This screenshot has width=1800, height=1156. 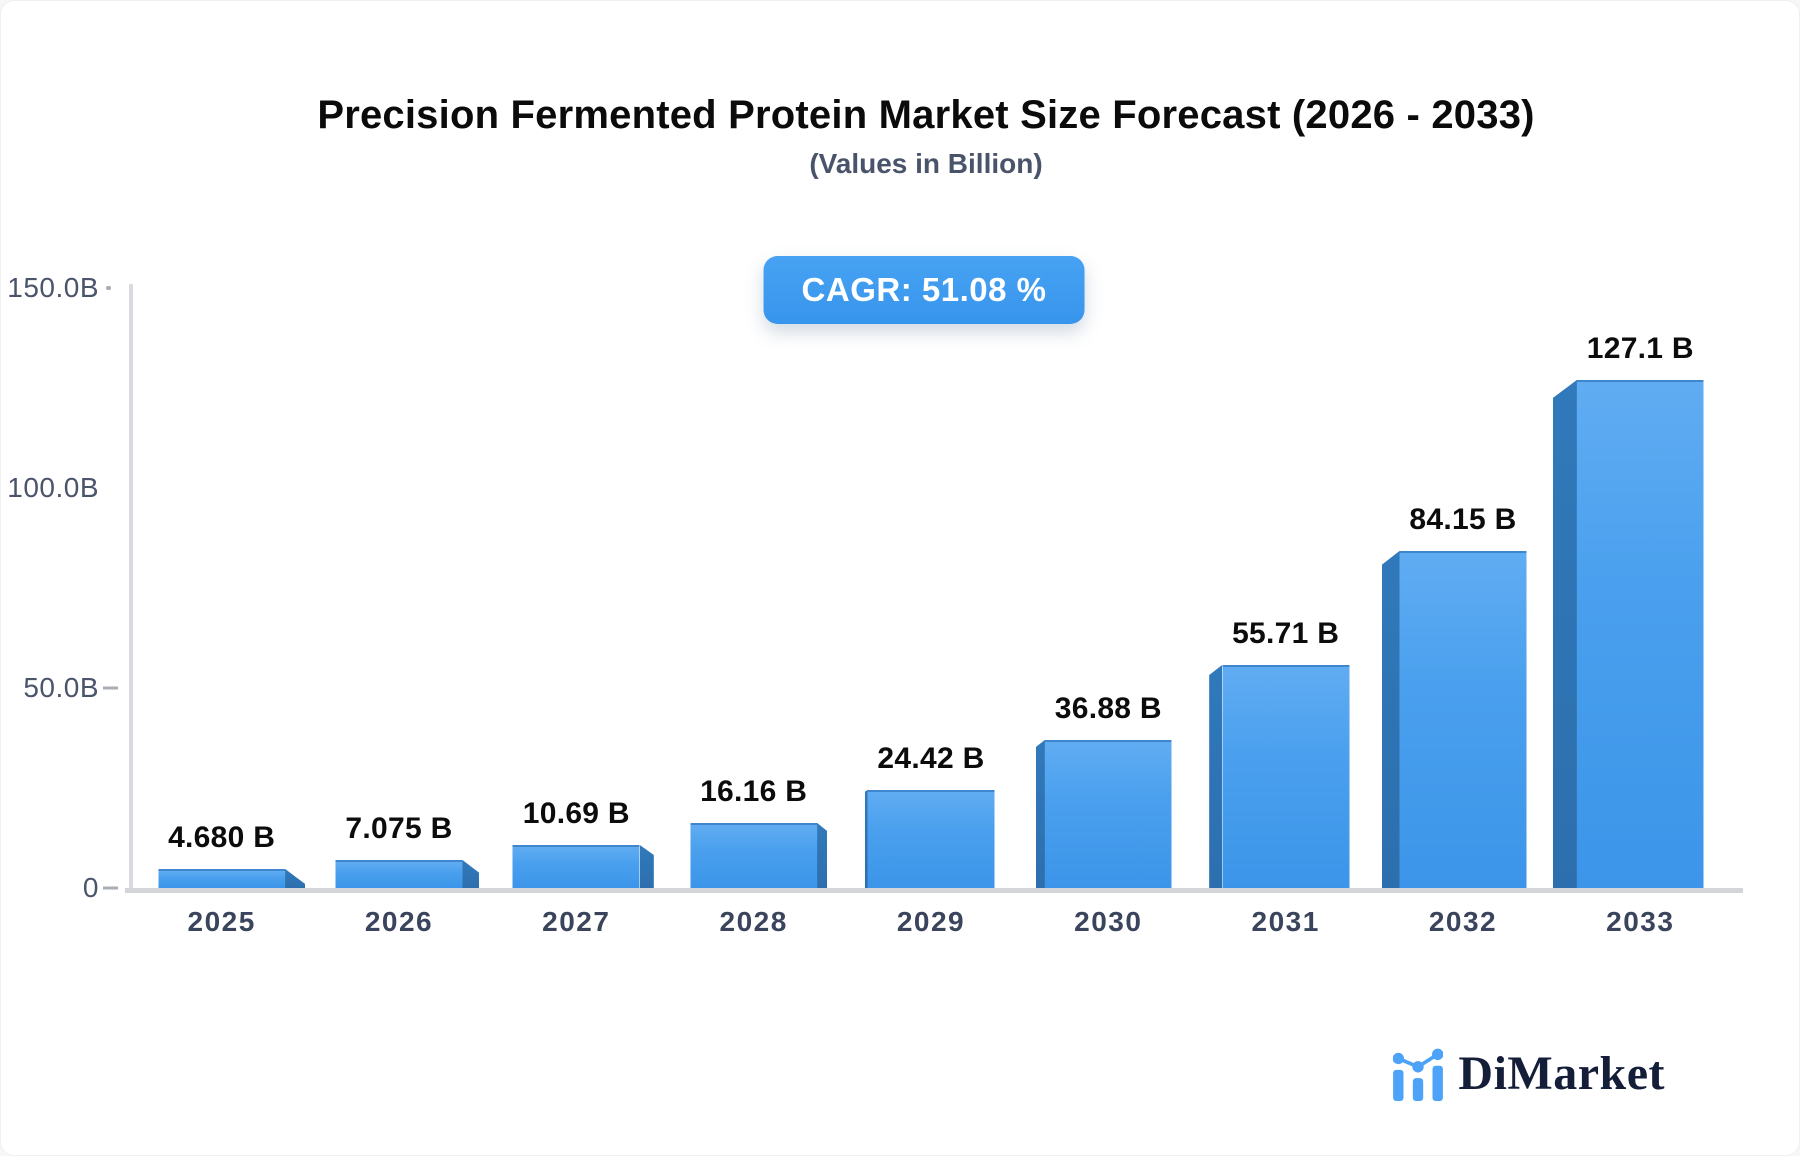 I want to click on x-axis-label: 2027, so click(x=576, y=921).